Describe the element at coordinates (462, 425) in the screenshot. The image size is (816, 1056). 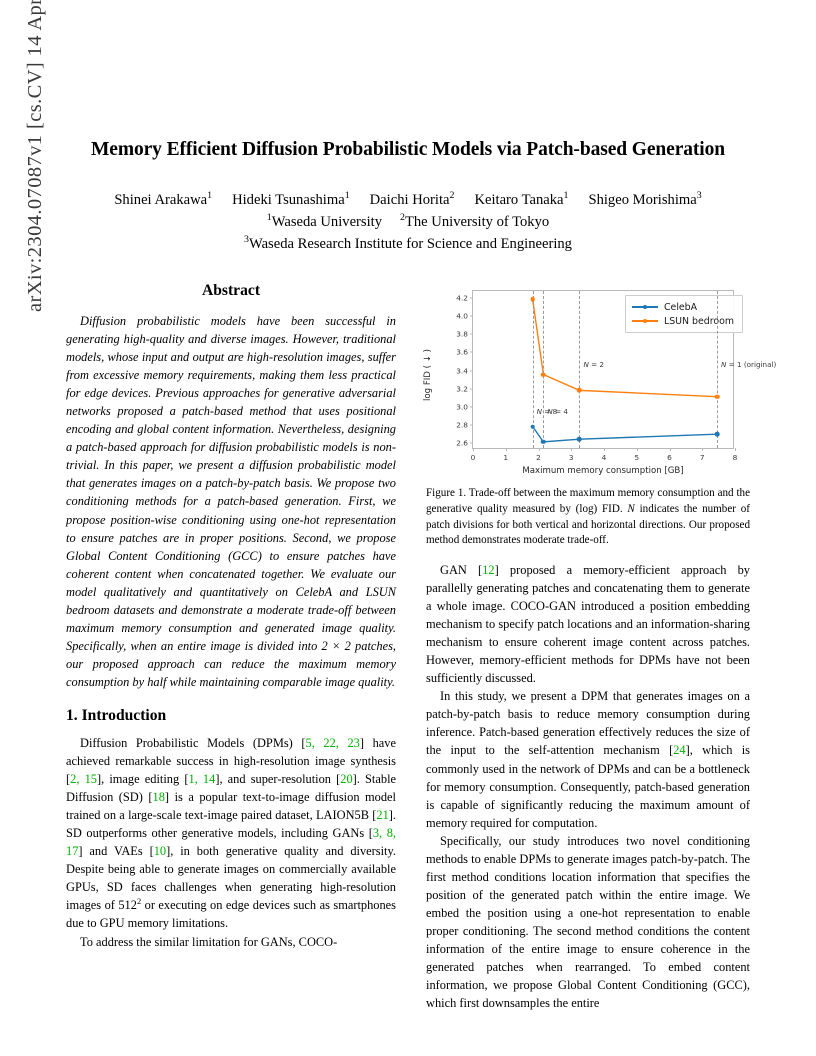
I see `chart-y-tick-label: 2.8` at that location.